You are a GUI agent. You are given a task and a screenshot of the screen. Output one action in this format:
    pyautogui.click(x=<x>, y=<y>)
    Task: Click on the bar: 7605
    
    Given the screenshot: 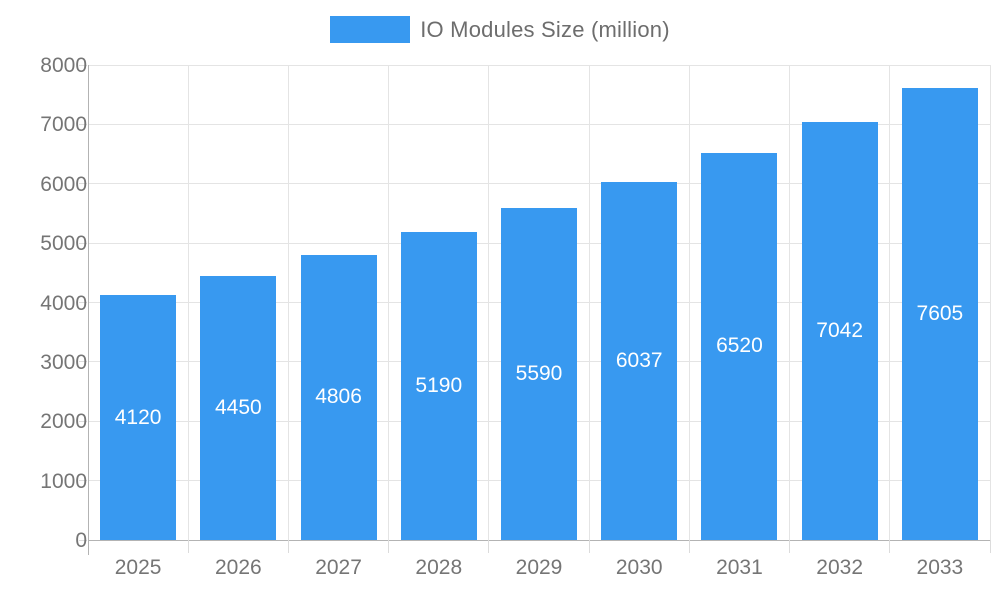 What is the action you would take?
    pyautogui.click(x=939, y=314)
    